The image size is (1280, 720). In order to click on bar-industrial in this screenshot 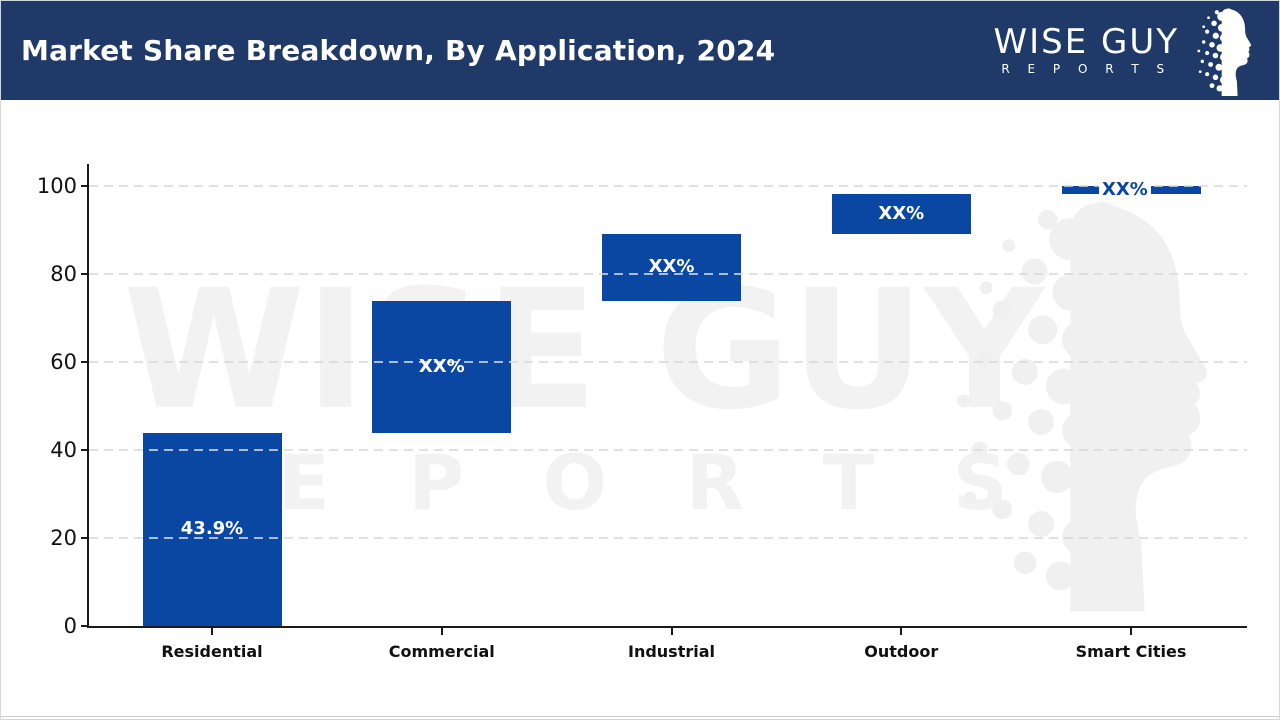, I will do `click(671, 267)`.